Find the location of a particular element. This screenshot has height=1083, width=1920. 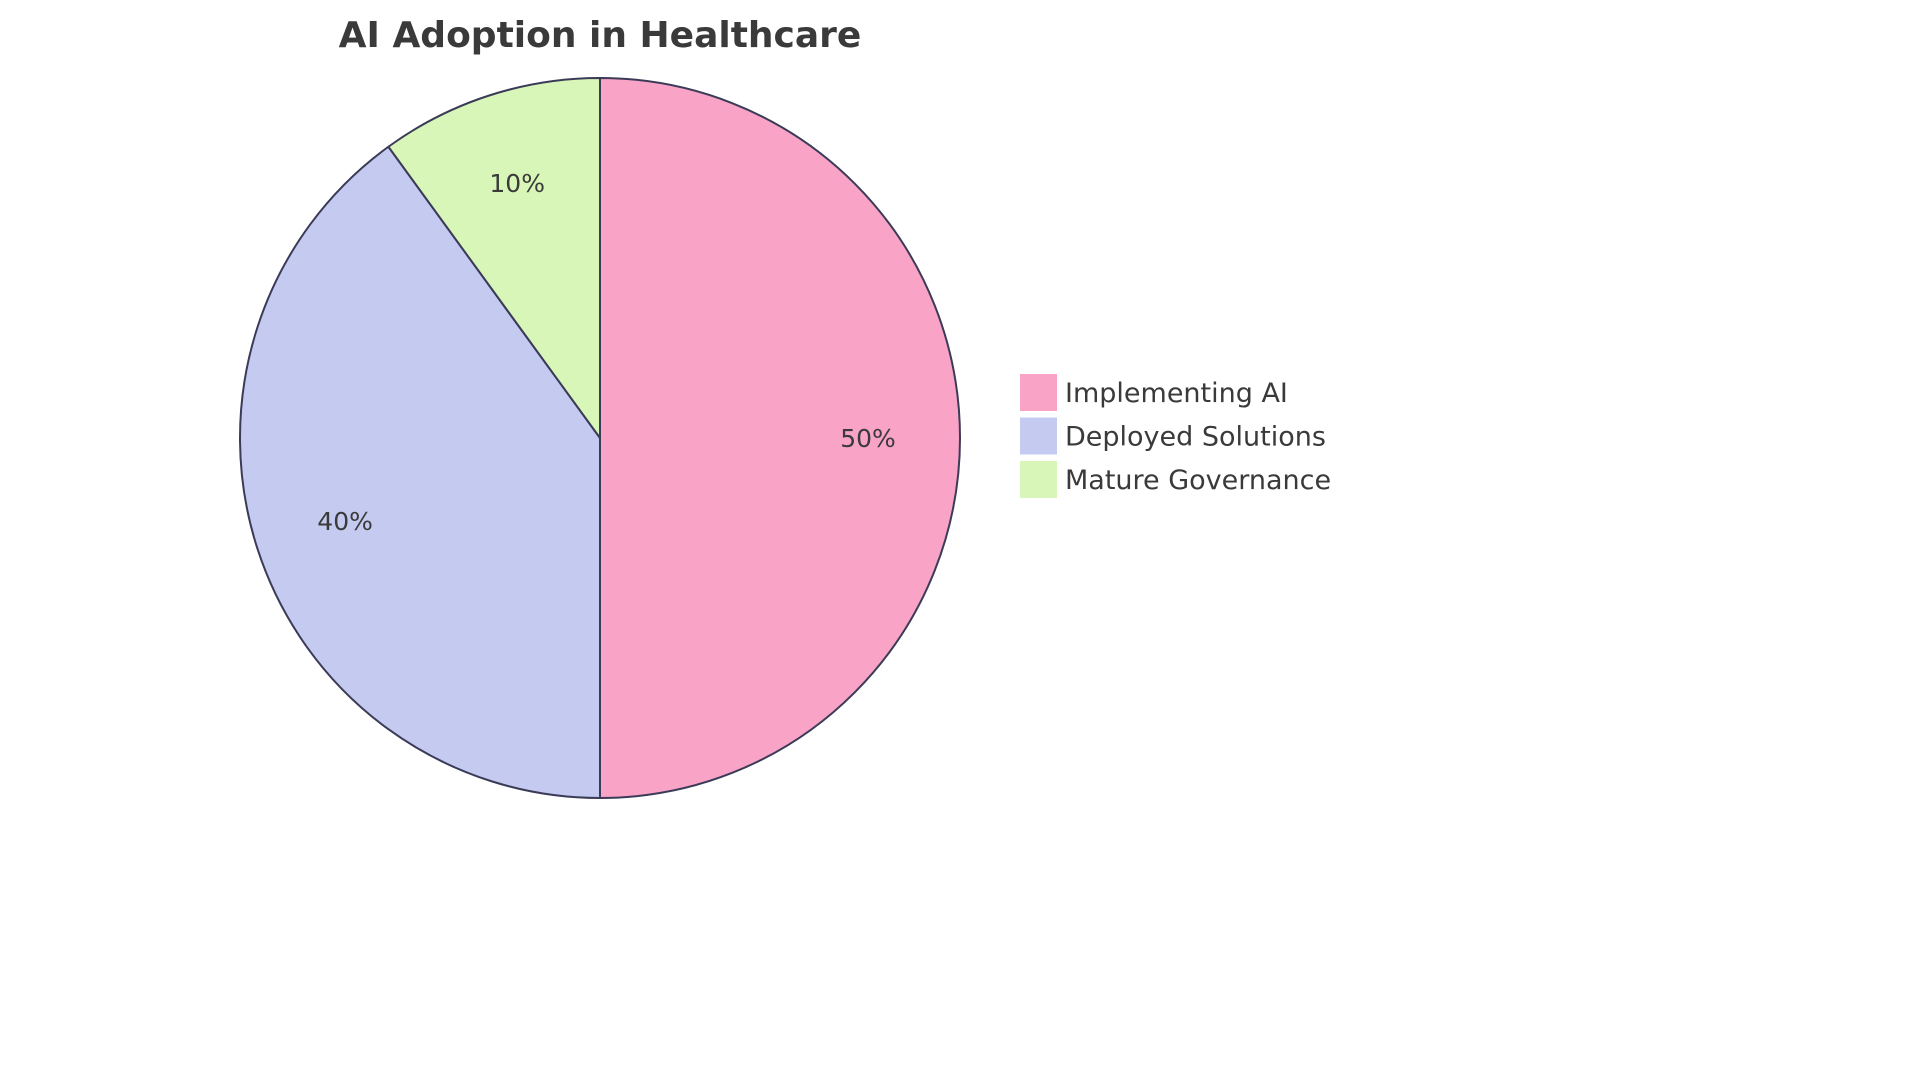

legend-label-mature-governance: Mature Governance is located at coordinates (1198, 480).